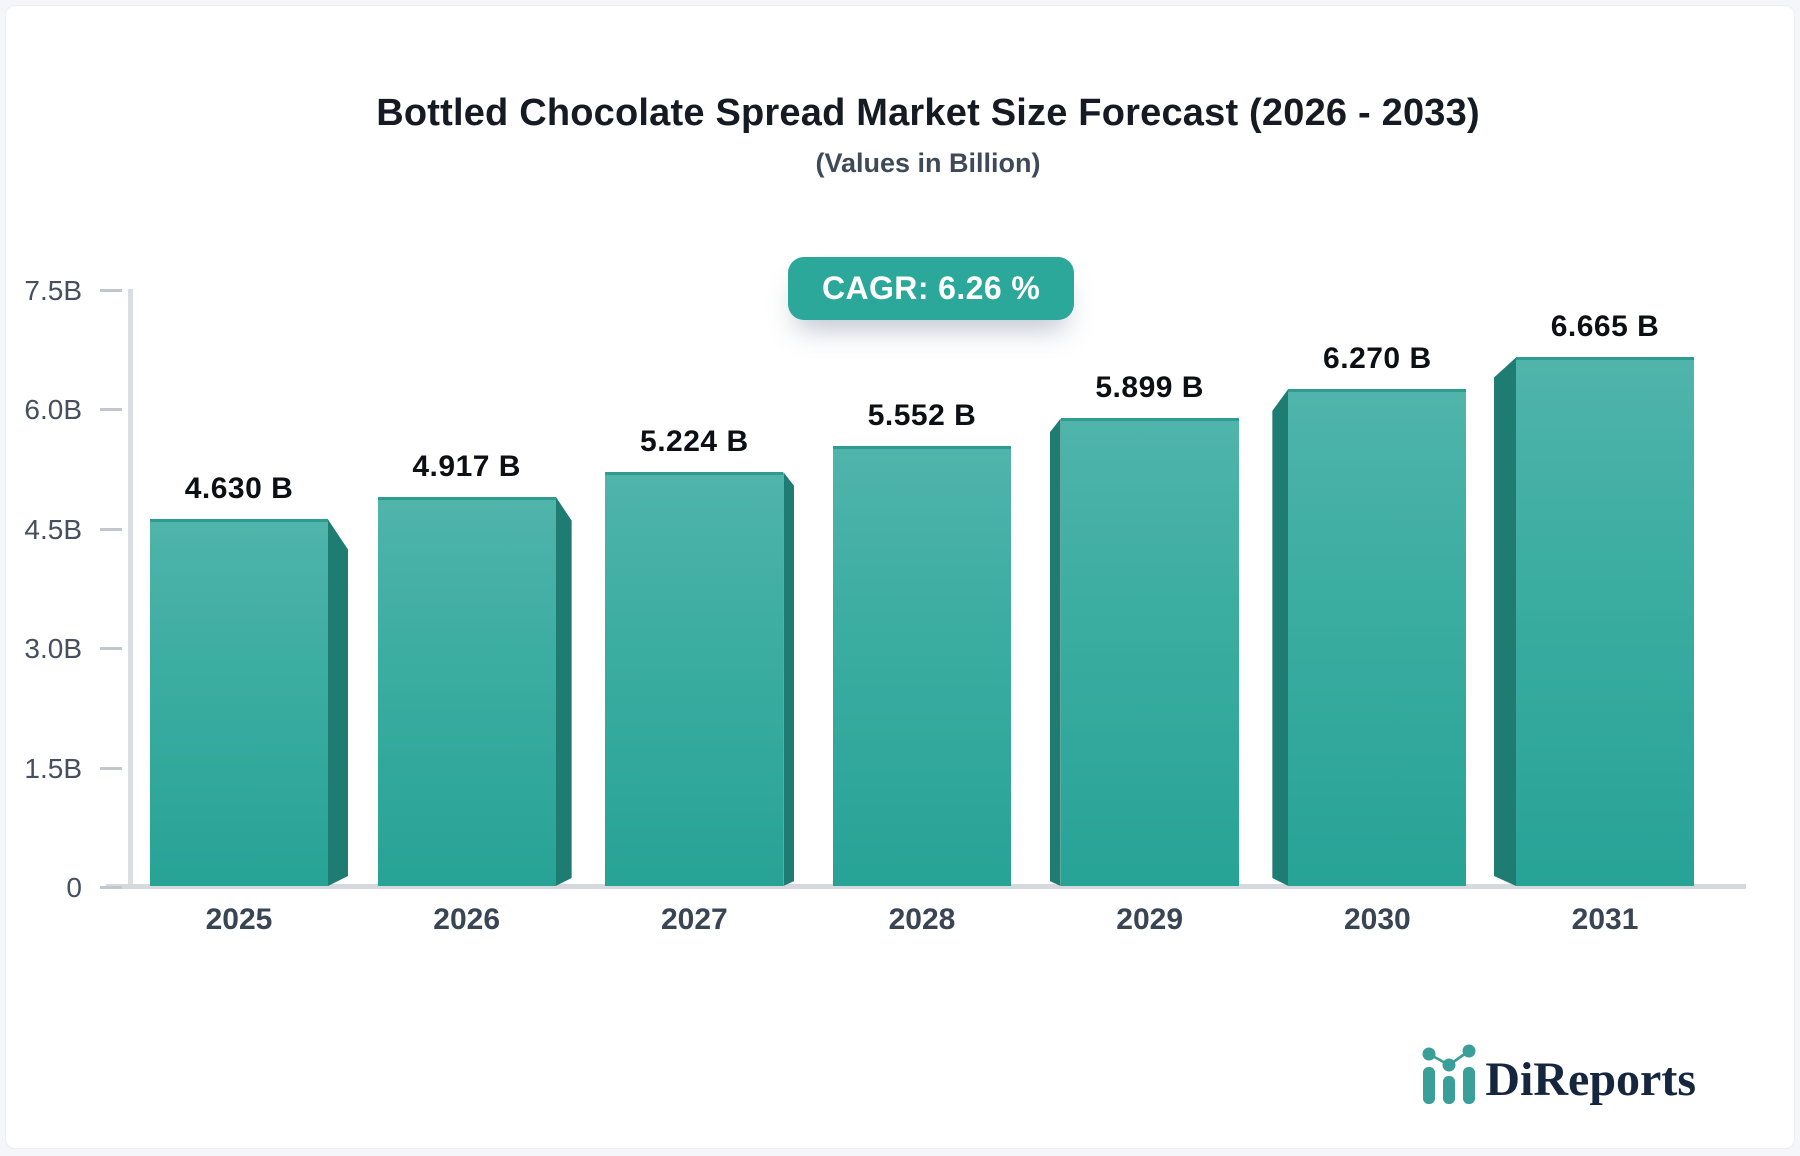 The width and height of the screenshot is (1800, 1156). I want to click on y-axis-tick-label: 7.5B, so click(53, 290).